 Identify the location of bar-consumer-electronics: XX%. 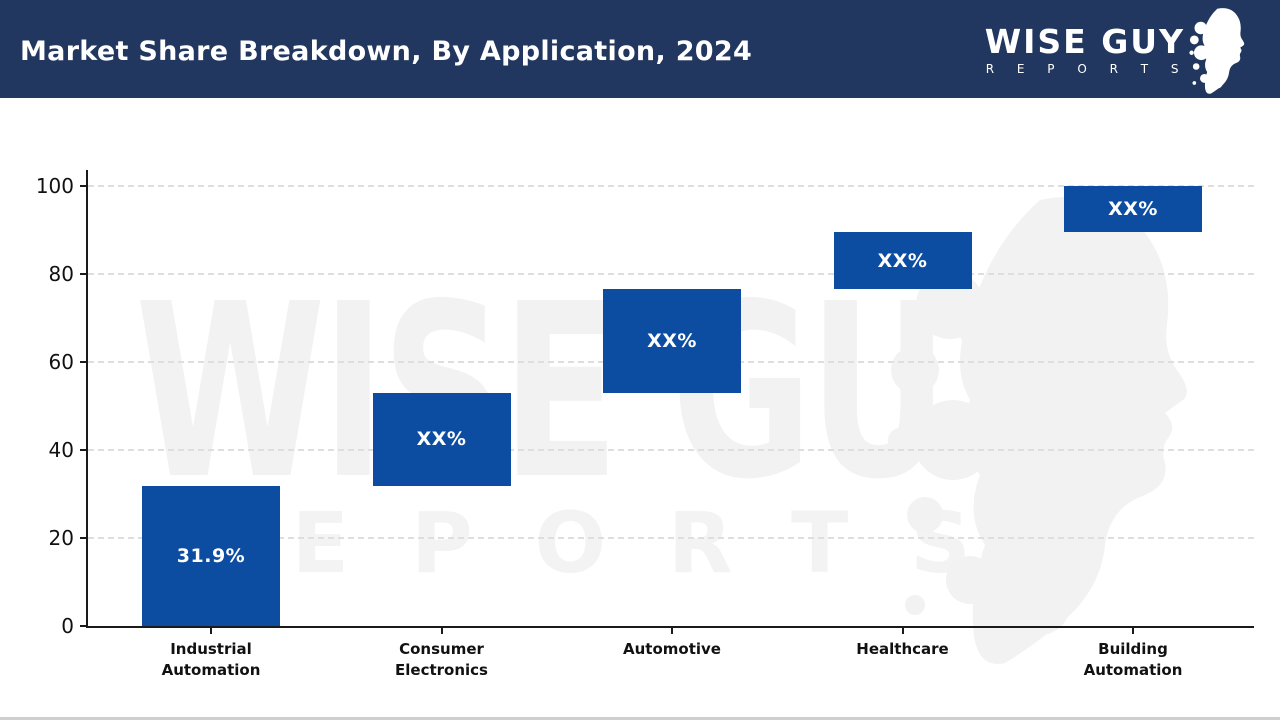
(441, 439).